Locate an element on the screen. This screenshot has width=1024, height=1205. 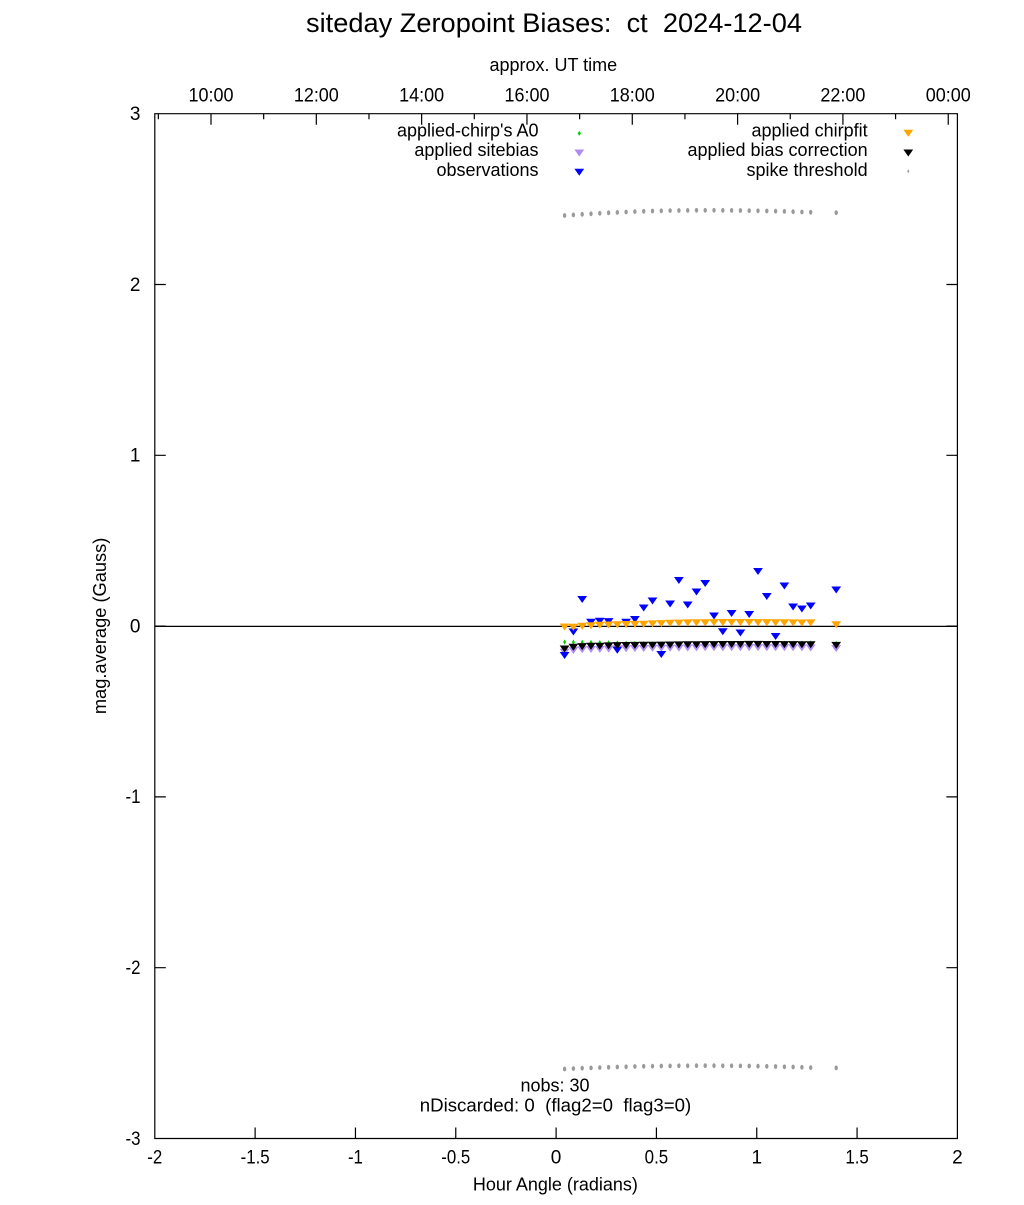
svg-text: 00:00 is located at coordinates (948, 95).